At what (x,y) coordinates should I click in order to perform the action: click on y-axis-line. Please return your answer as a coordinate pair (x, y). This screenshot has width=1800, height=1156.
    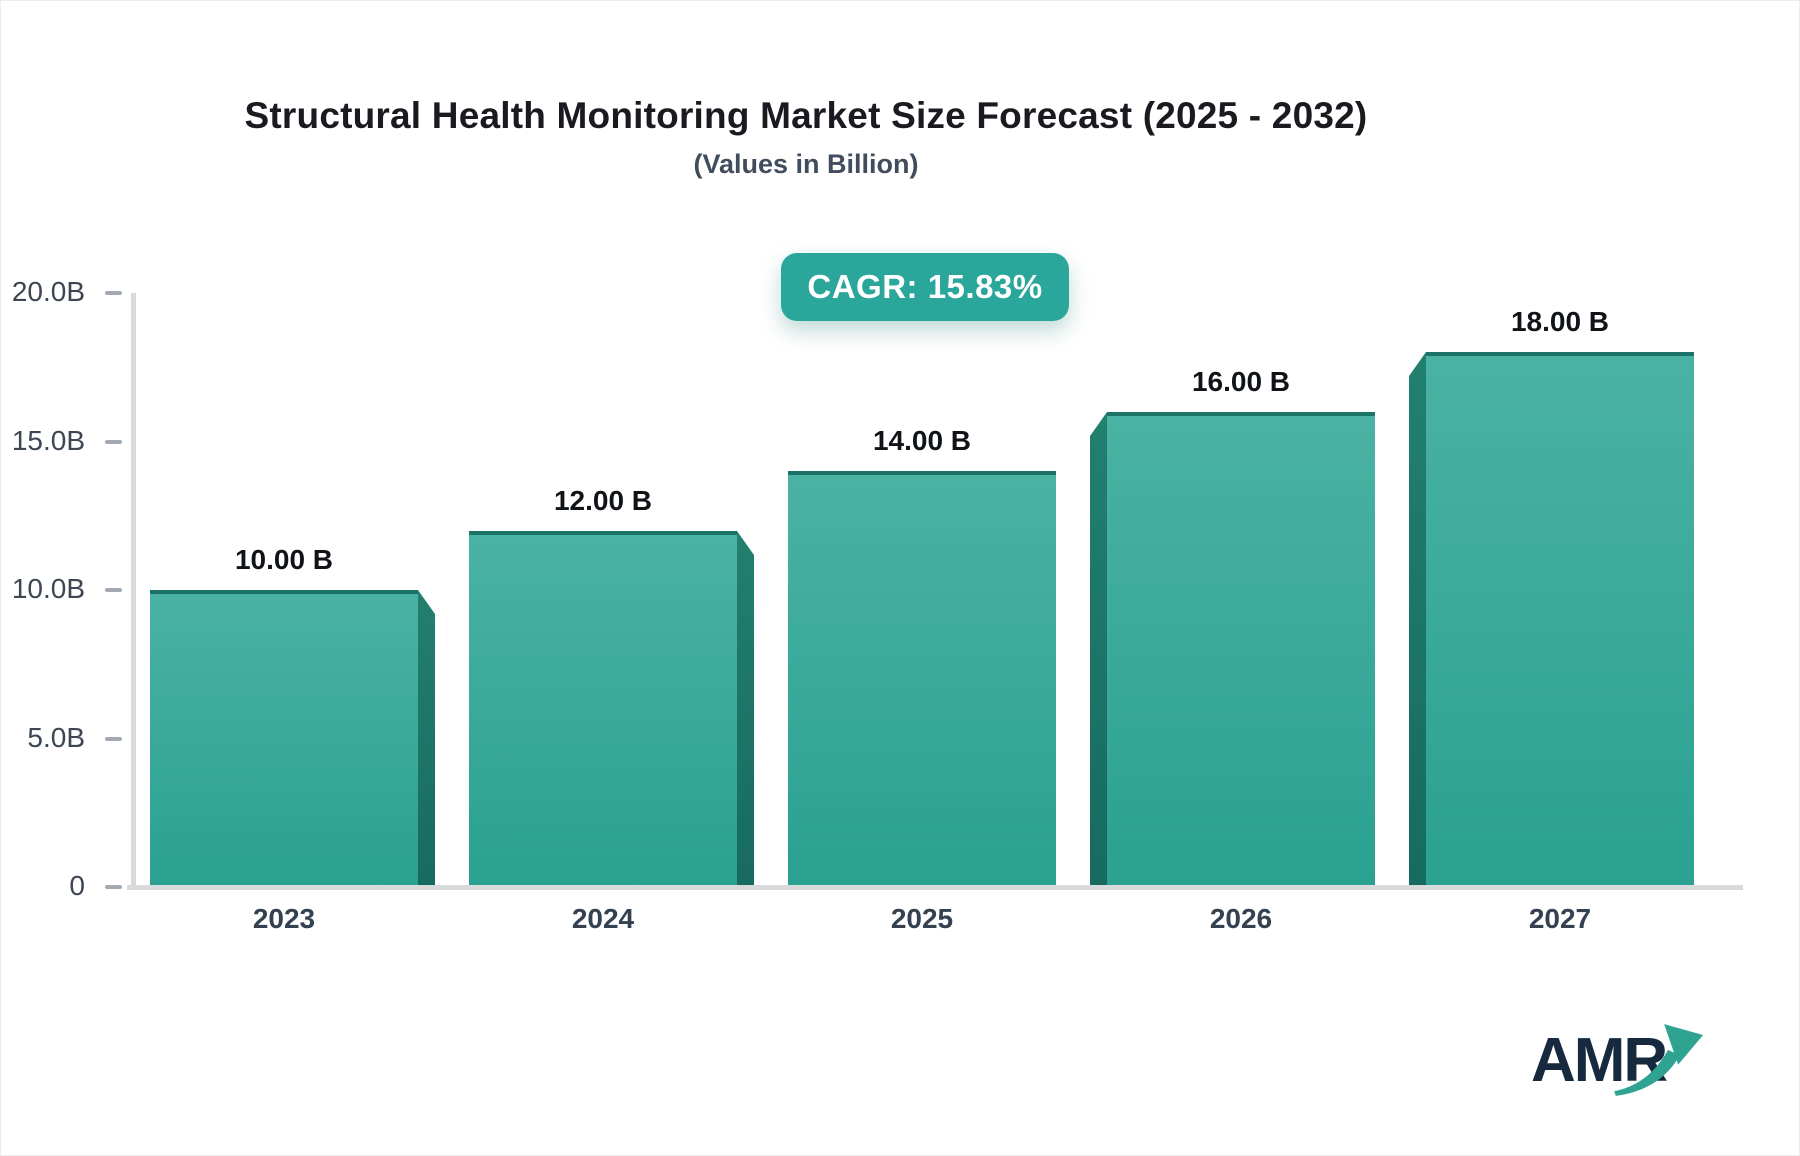
    Looking at the image, I should click on (133, 591).